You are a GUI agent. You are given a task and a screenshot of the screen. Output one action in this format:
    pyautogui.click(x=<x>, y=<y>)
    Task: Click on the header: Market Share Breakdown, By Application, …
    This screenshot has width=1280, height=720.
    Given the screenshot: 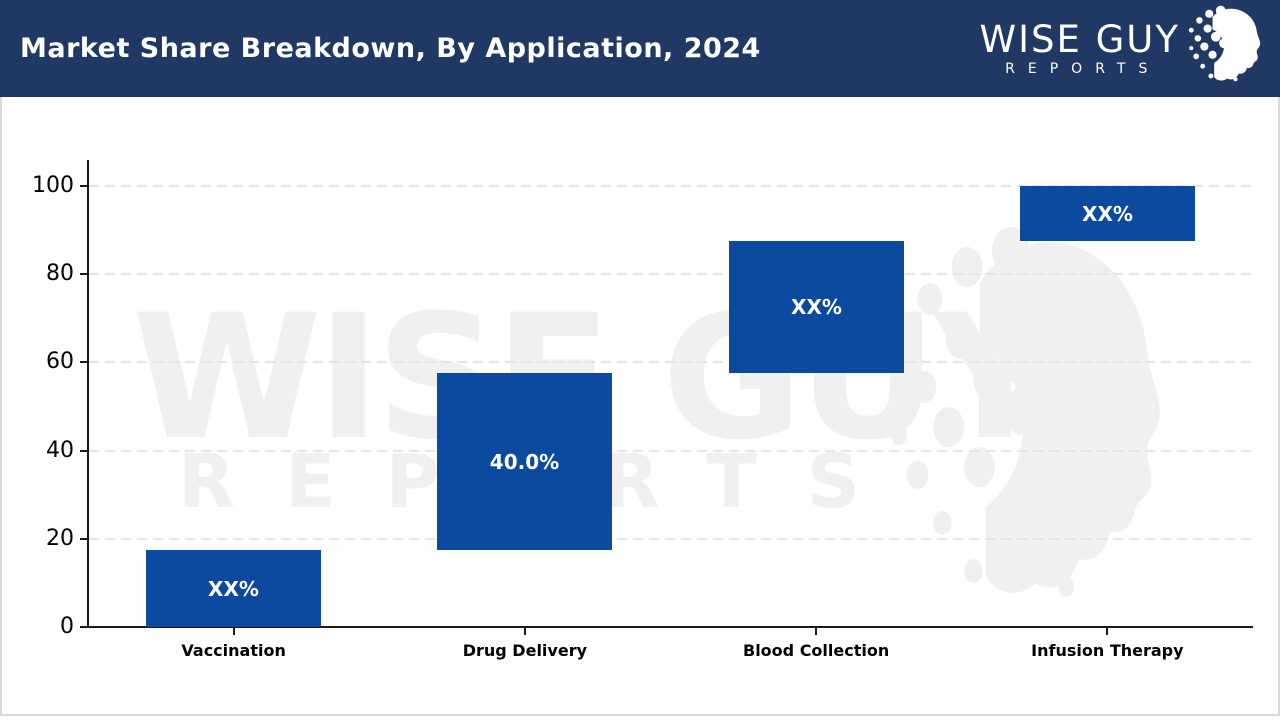 What is the action you would take?
    pyautogui.click(x=640, y=48)
    